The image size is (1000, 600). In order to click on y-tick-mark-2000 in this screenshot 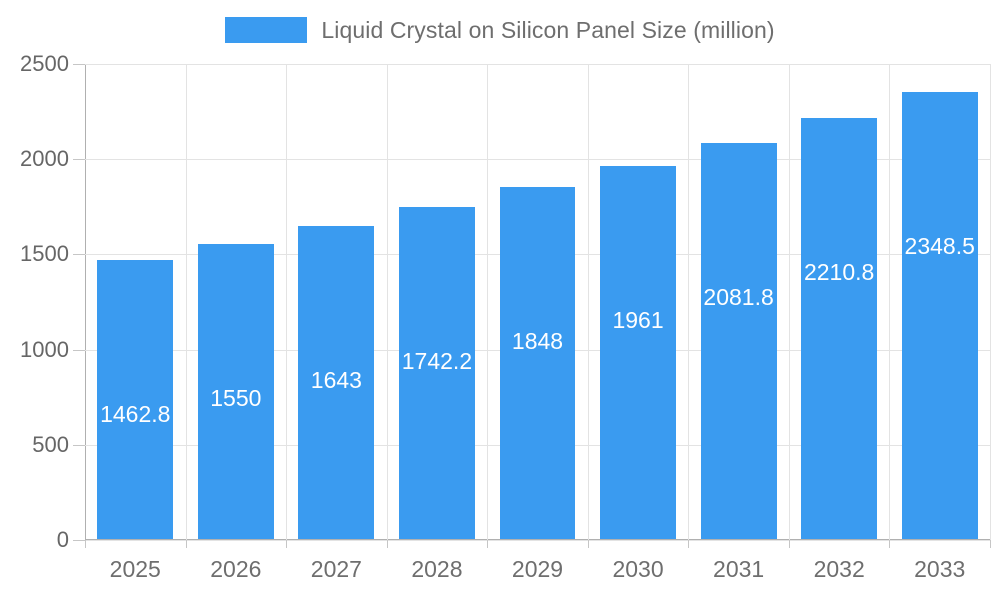, I will do `click(79, 160)`.